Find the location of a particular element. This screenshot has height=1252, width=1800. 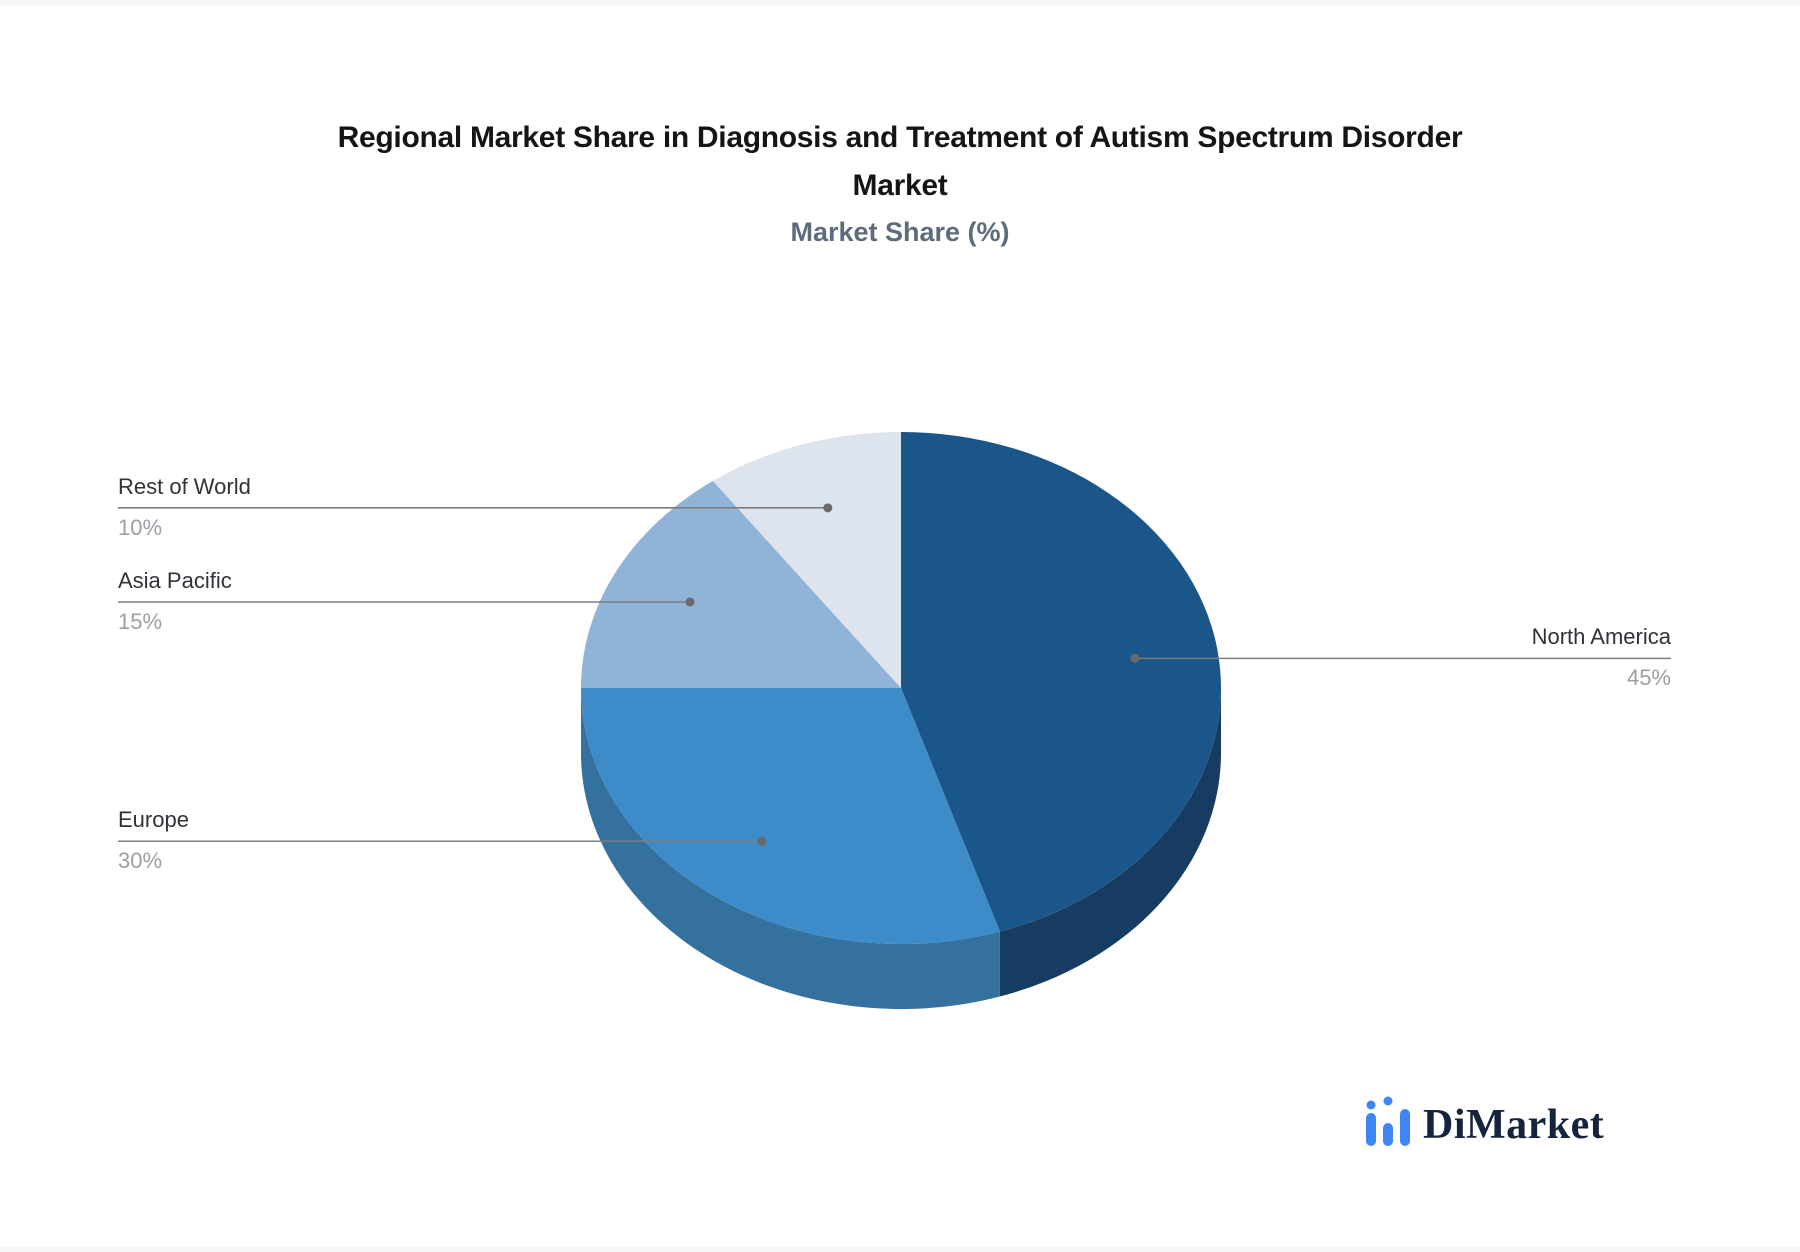

chart-subtitle: Market Share (%) is located at coordinates (900, 232).